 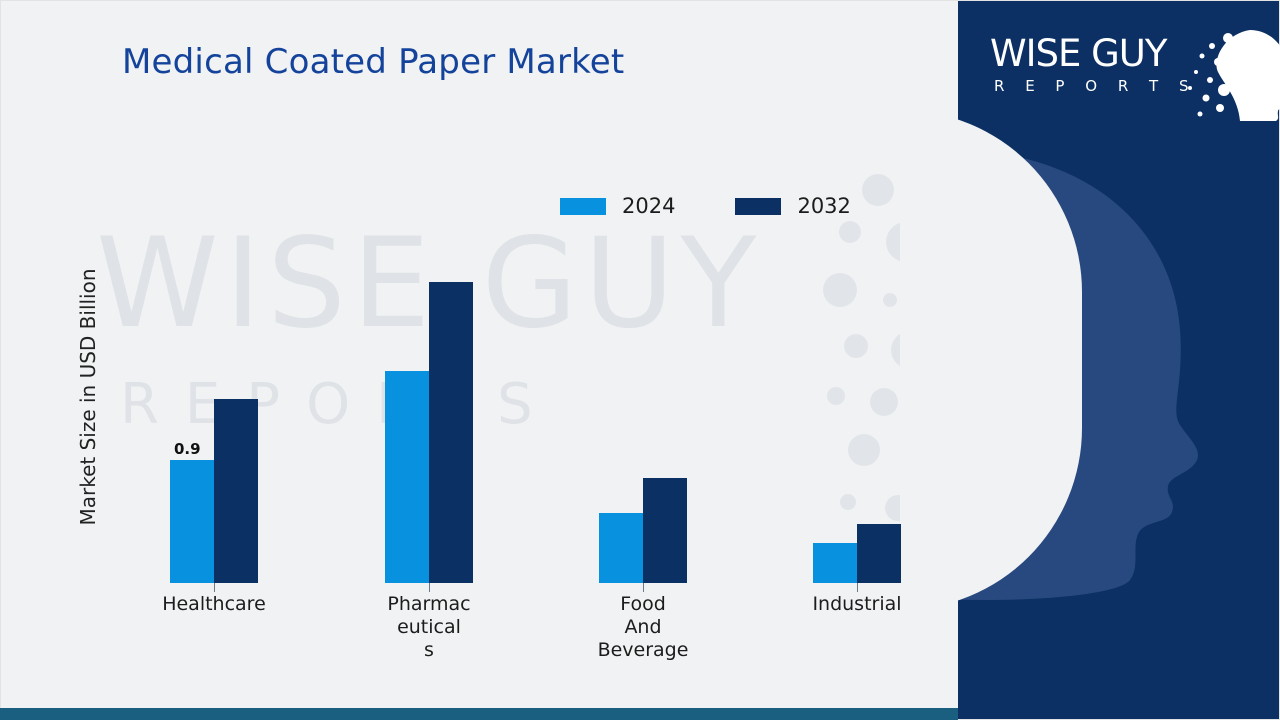 What do you see at coordinates (192, 521) in the screenshot?
I see `bar-healthcare-2024` at bounding box center [192, 521].